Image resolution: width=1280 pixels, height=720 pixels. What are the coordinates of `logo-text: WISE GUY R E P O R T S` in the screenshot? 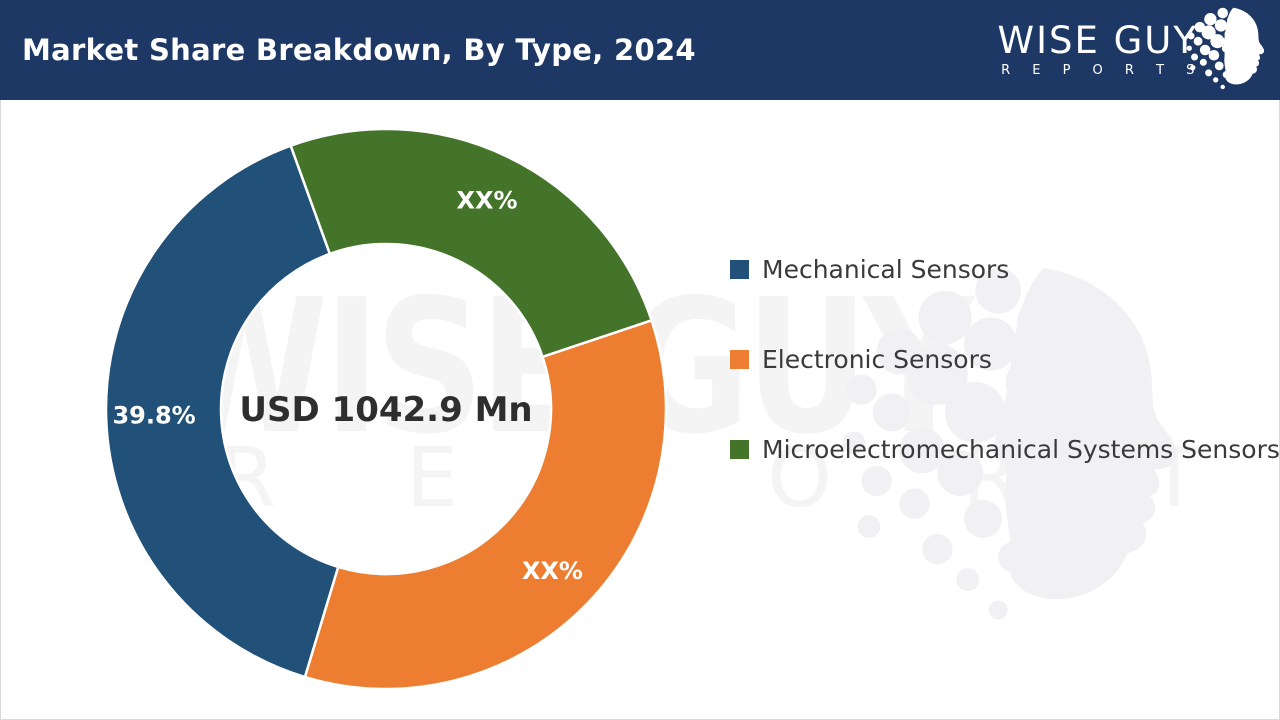 It's located at (1098, 50).